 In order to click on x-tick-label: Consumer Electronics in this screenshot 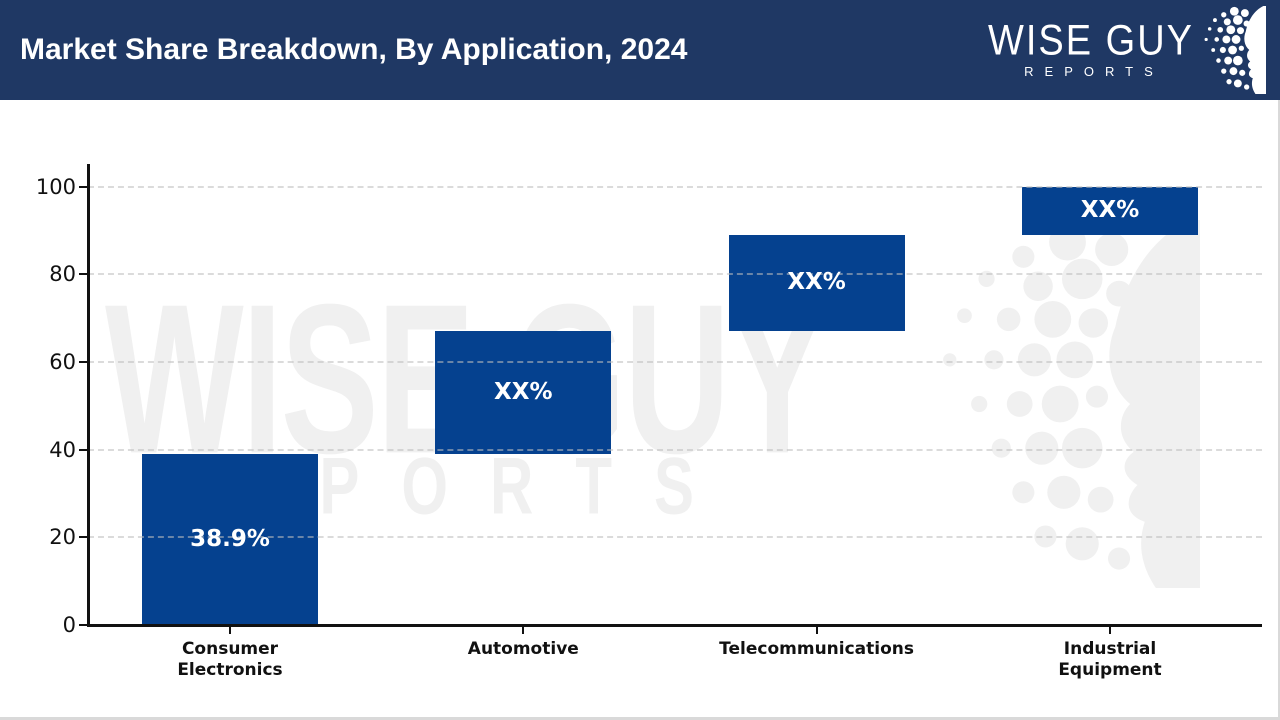, I will do `click(230, 660)`.